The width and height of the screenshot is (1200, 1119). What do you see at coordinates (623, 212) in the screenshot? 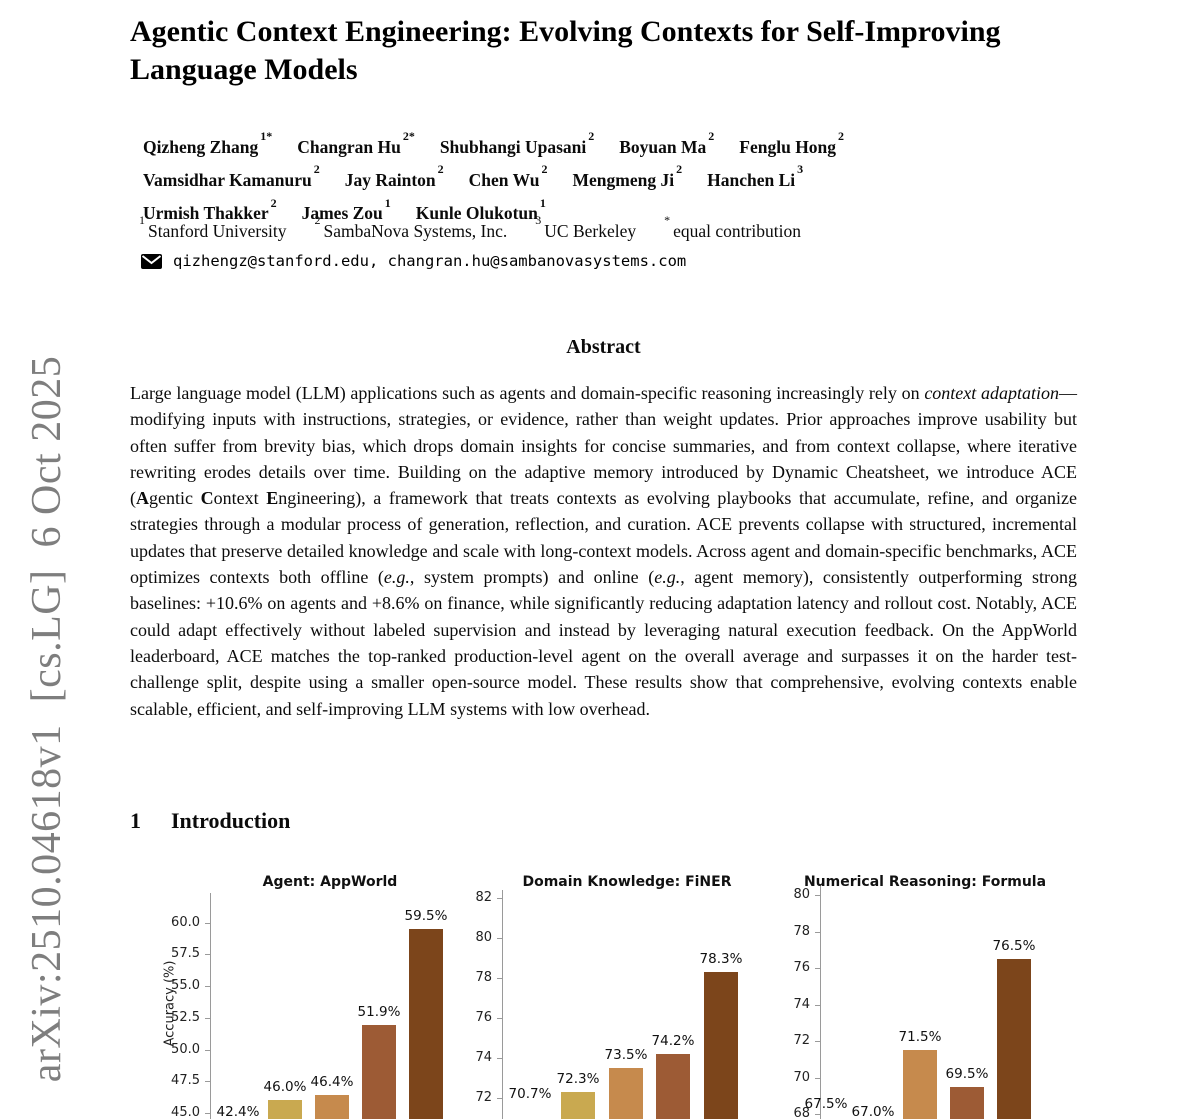
I see `author-row: Urmish Thakker2 James Zou1 Kunle Olukotun1` at bounding box center [623, 212].